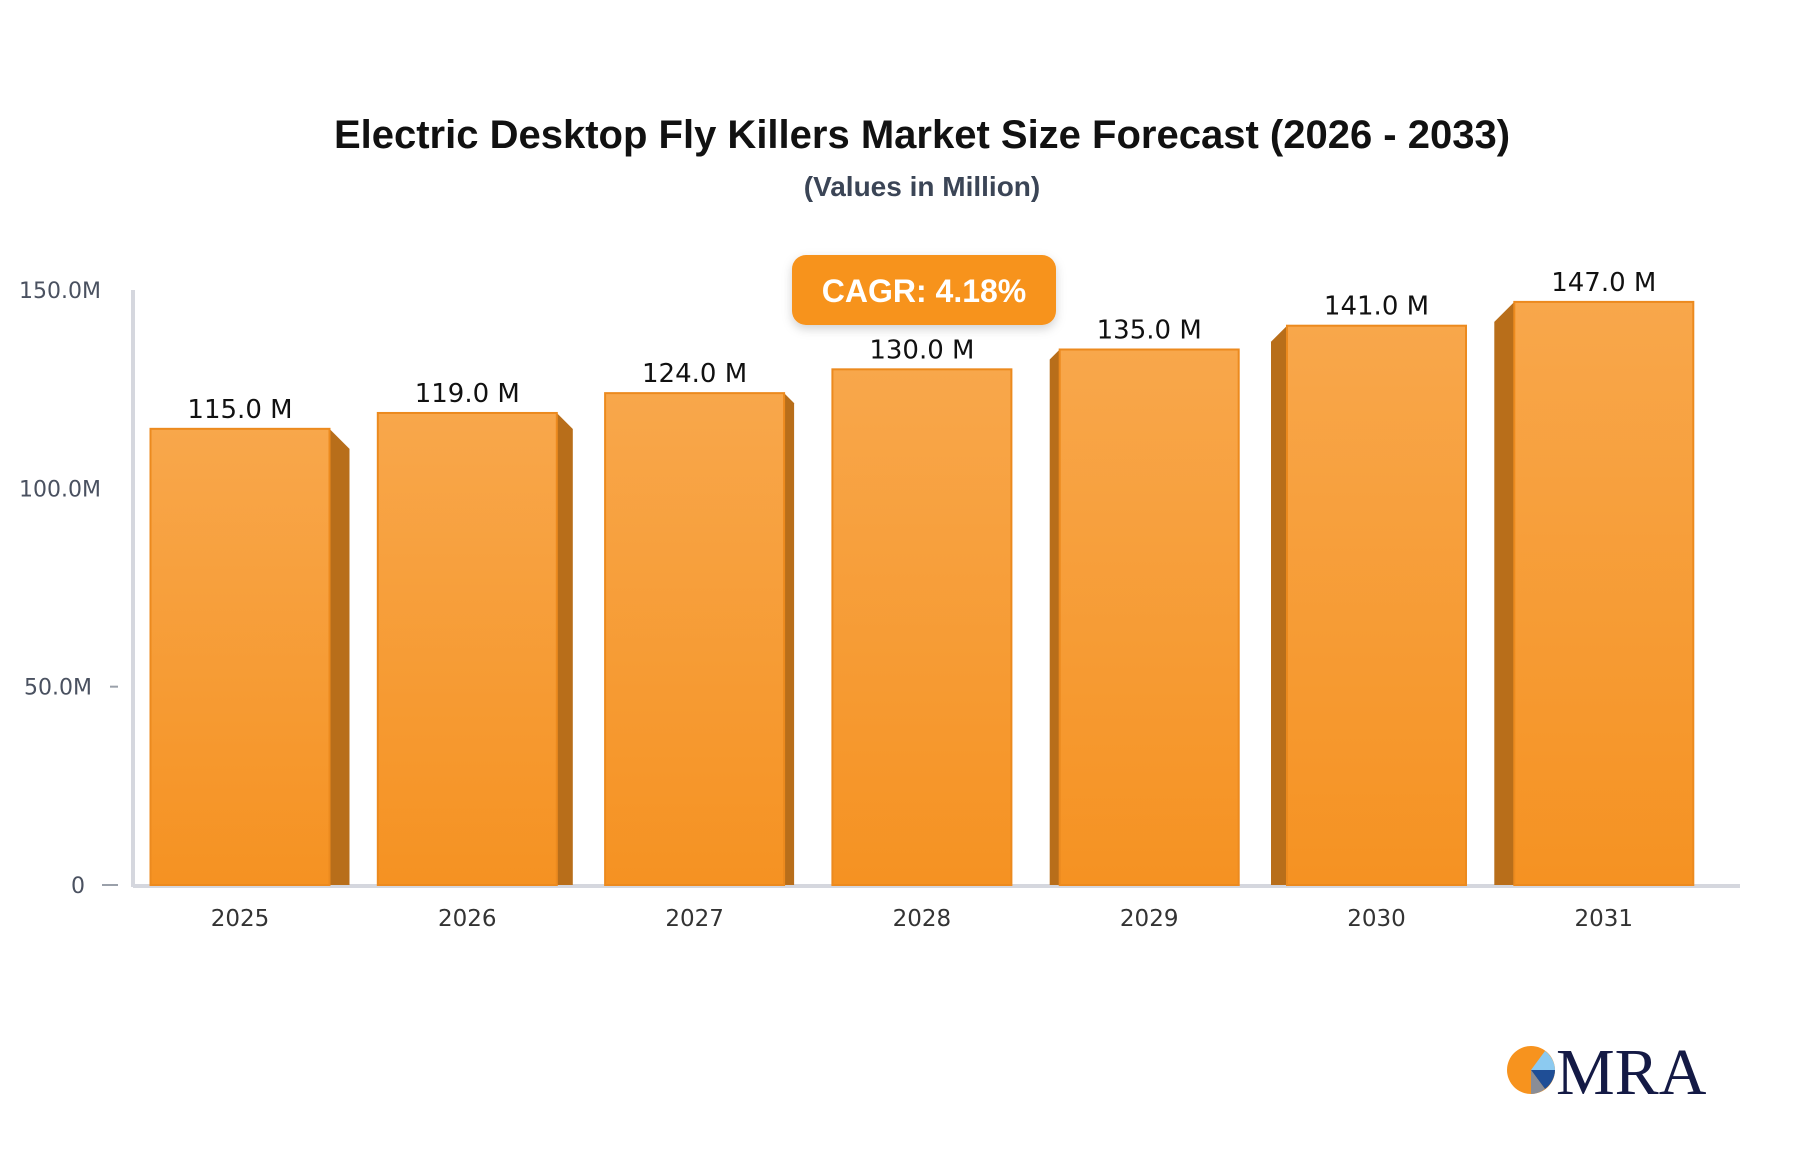 This screenshot has height=1156, width=1800. What do you see at coordinates (240, 919) in the screenshot?
I see `x-tick-label: 2025` at bounding box center [240, 919].